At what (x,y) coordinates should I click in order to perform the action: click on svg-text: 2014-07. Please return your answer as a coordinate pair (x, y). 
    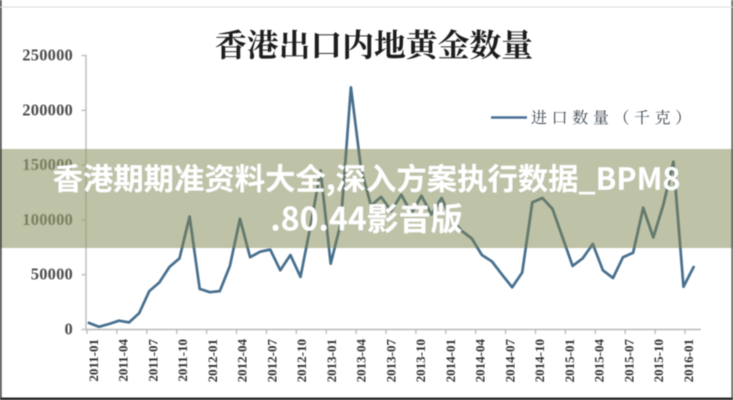
    Looking at the image, I should click on (509, 361).